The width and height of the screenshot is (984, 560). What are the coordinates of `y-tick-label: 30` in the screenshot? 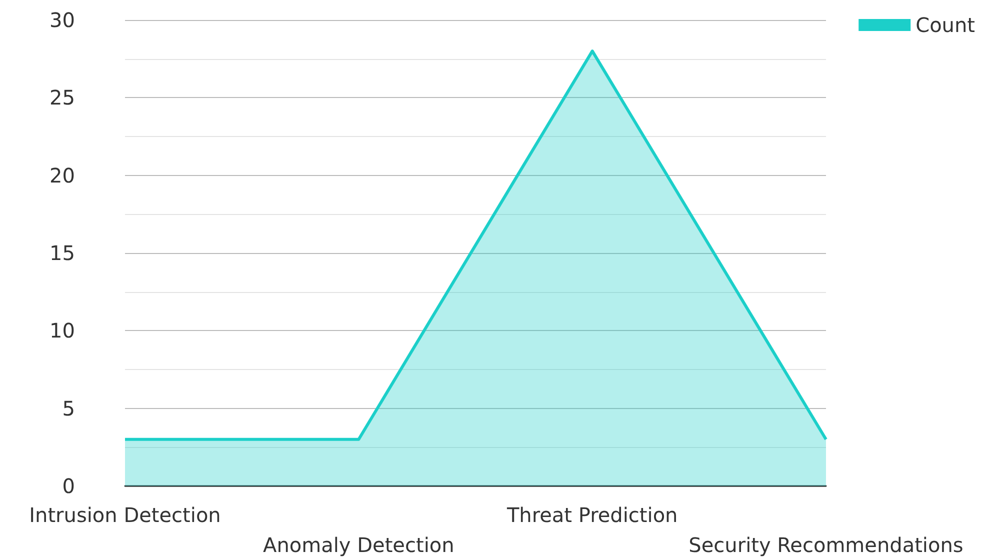 It's located at (62, 20).